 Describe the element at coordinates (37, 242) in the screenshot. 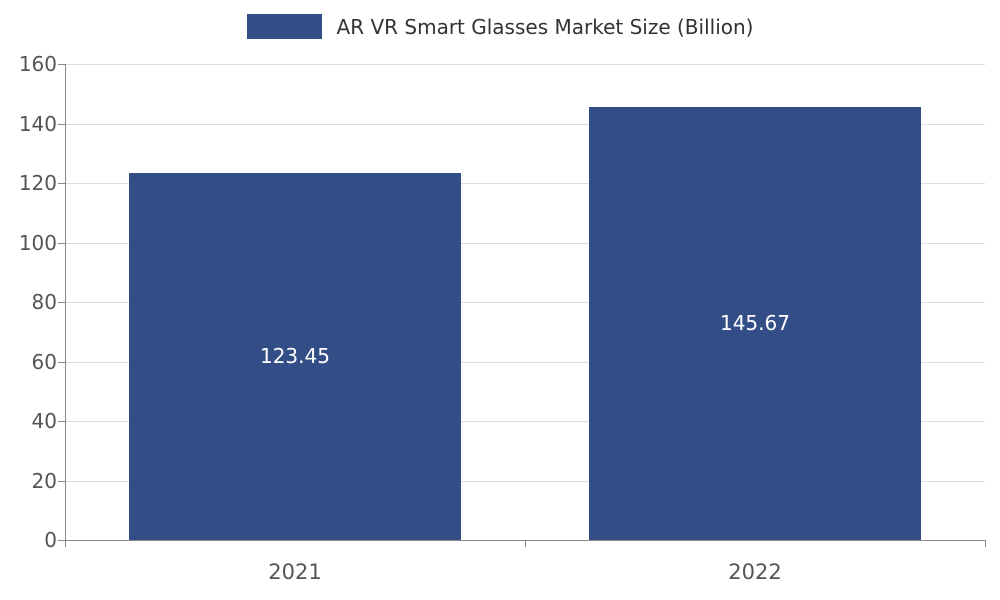

I see `y-tick-label: 100` at that location.